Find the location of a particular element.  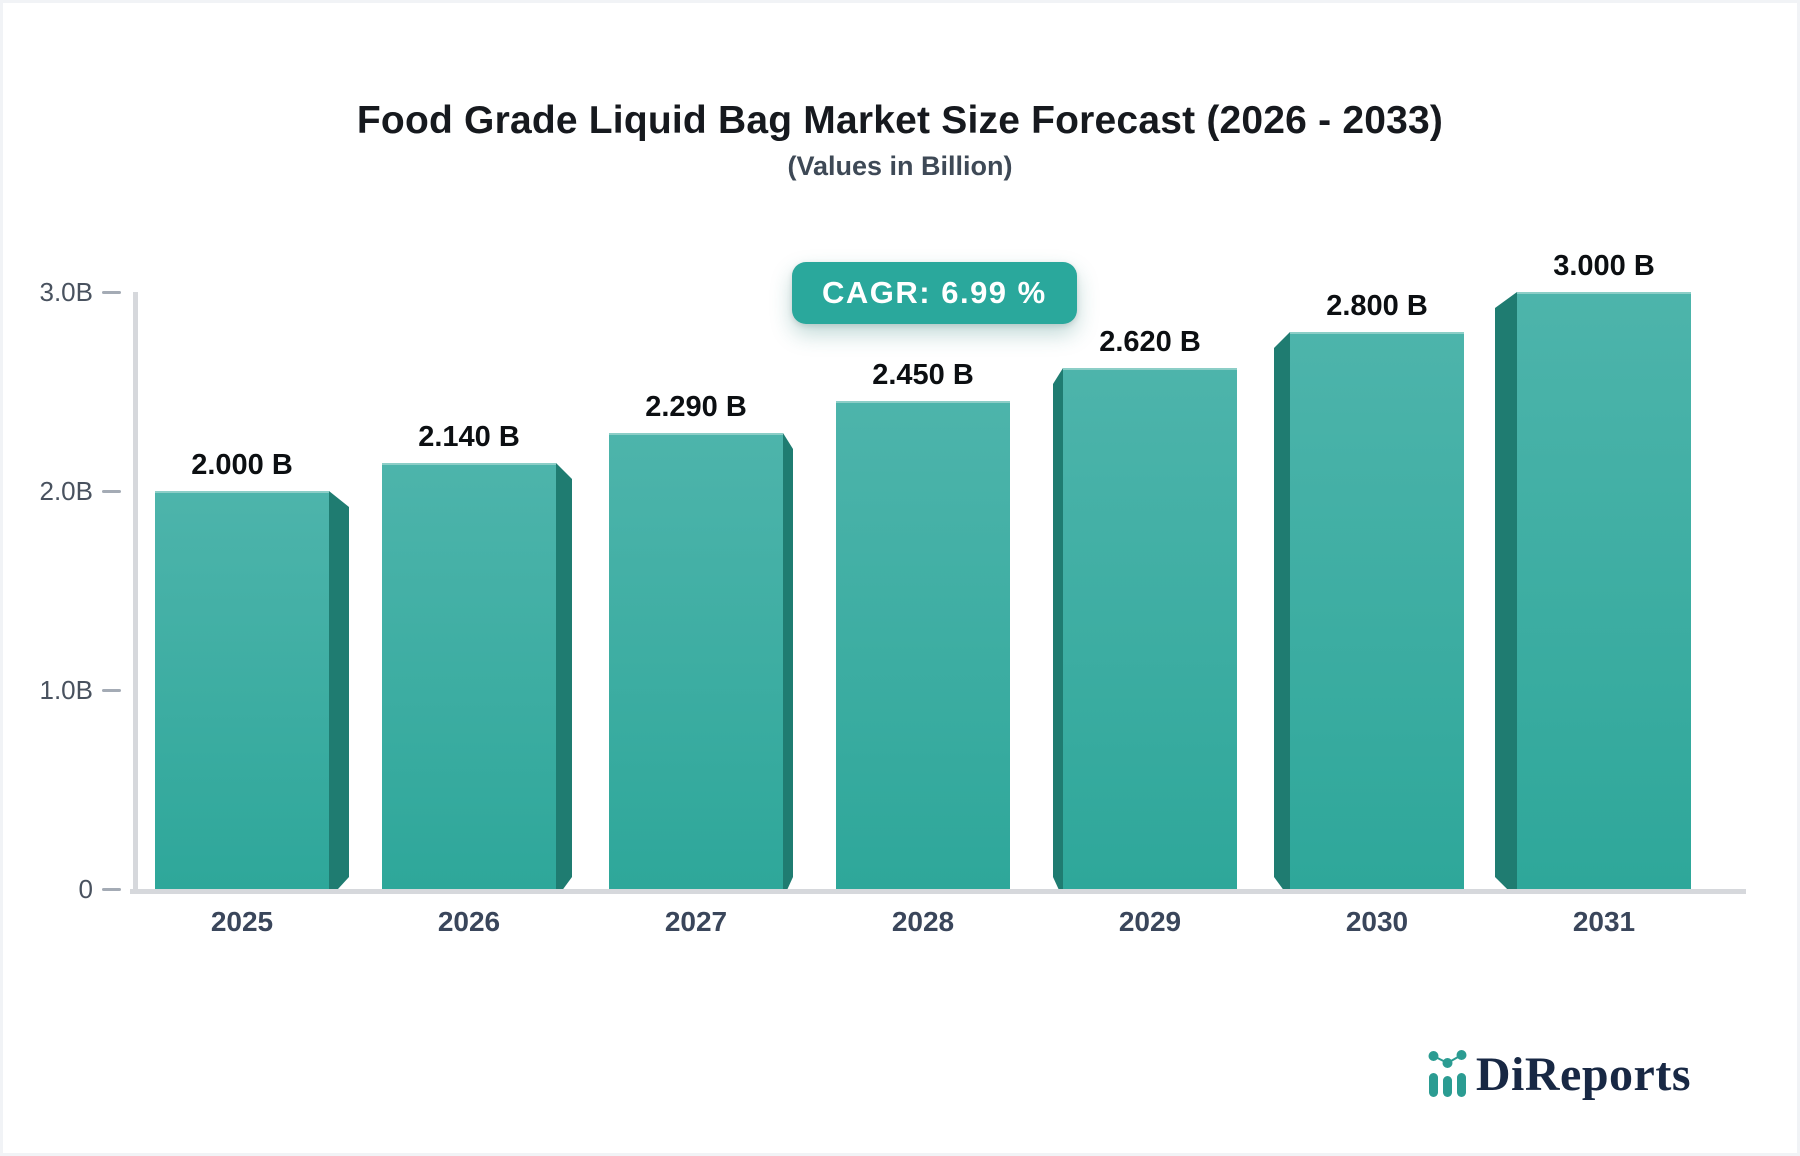

chart-subtitle: (Values in Billion) is located at coordinates (900, 166).